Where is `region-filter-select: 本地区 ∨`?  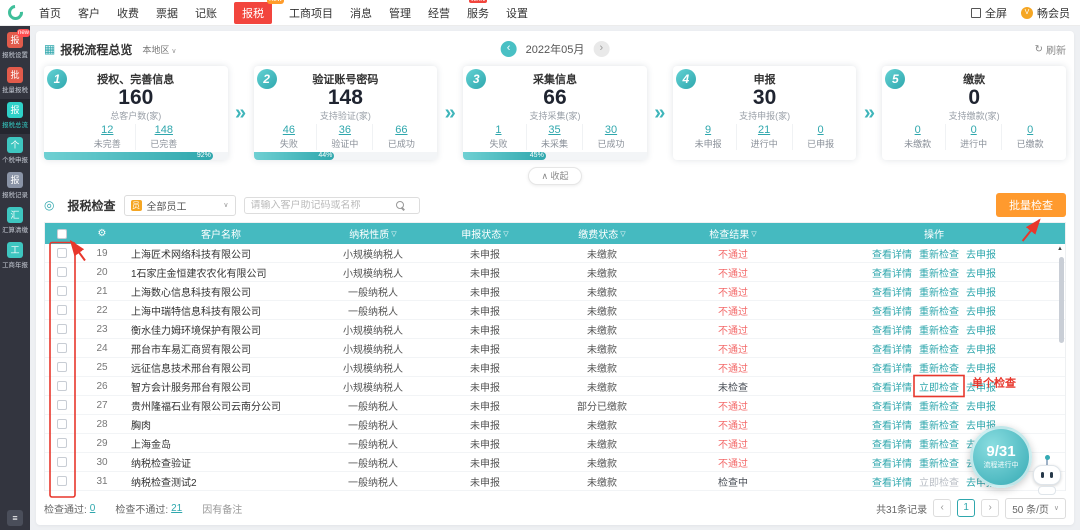 region-filter-select: 本地区 ∨ is located at coordinates (159, 49).